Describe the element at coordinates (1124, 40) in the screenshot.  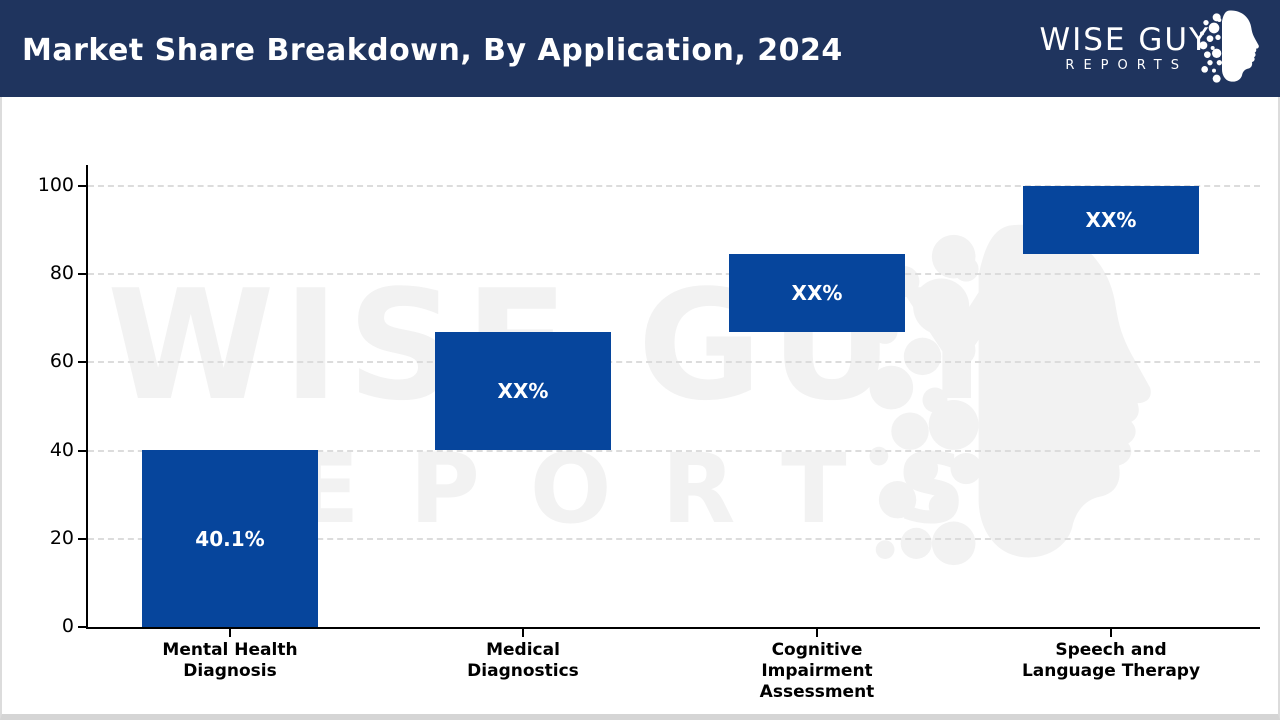
I see `logo-wordmark-line1: WISE GUY` at that location.